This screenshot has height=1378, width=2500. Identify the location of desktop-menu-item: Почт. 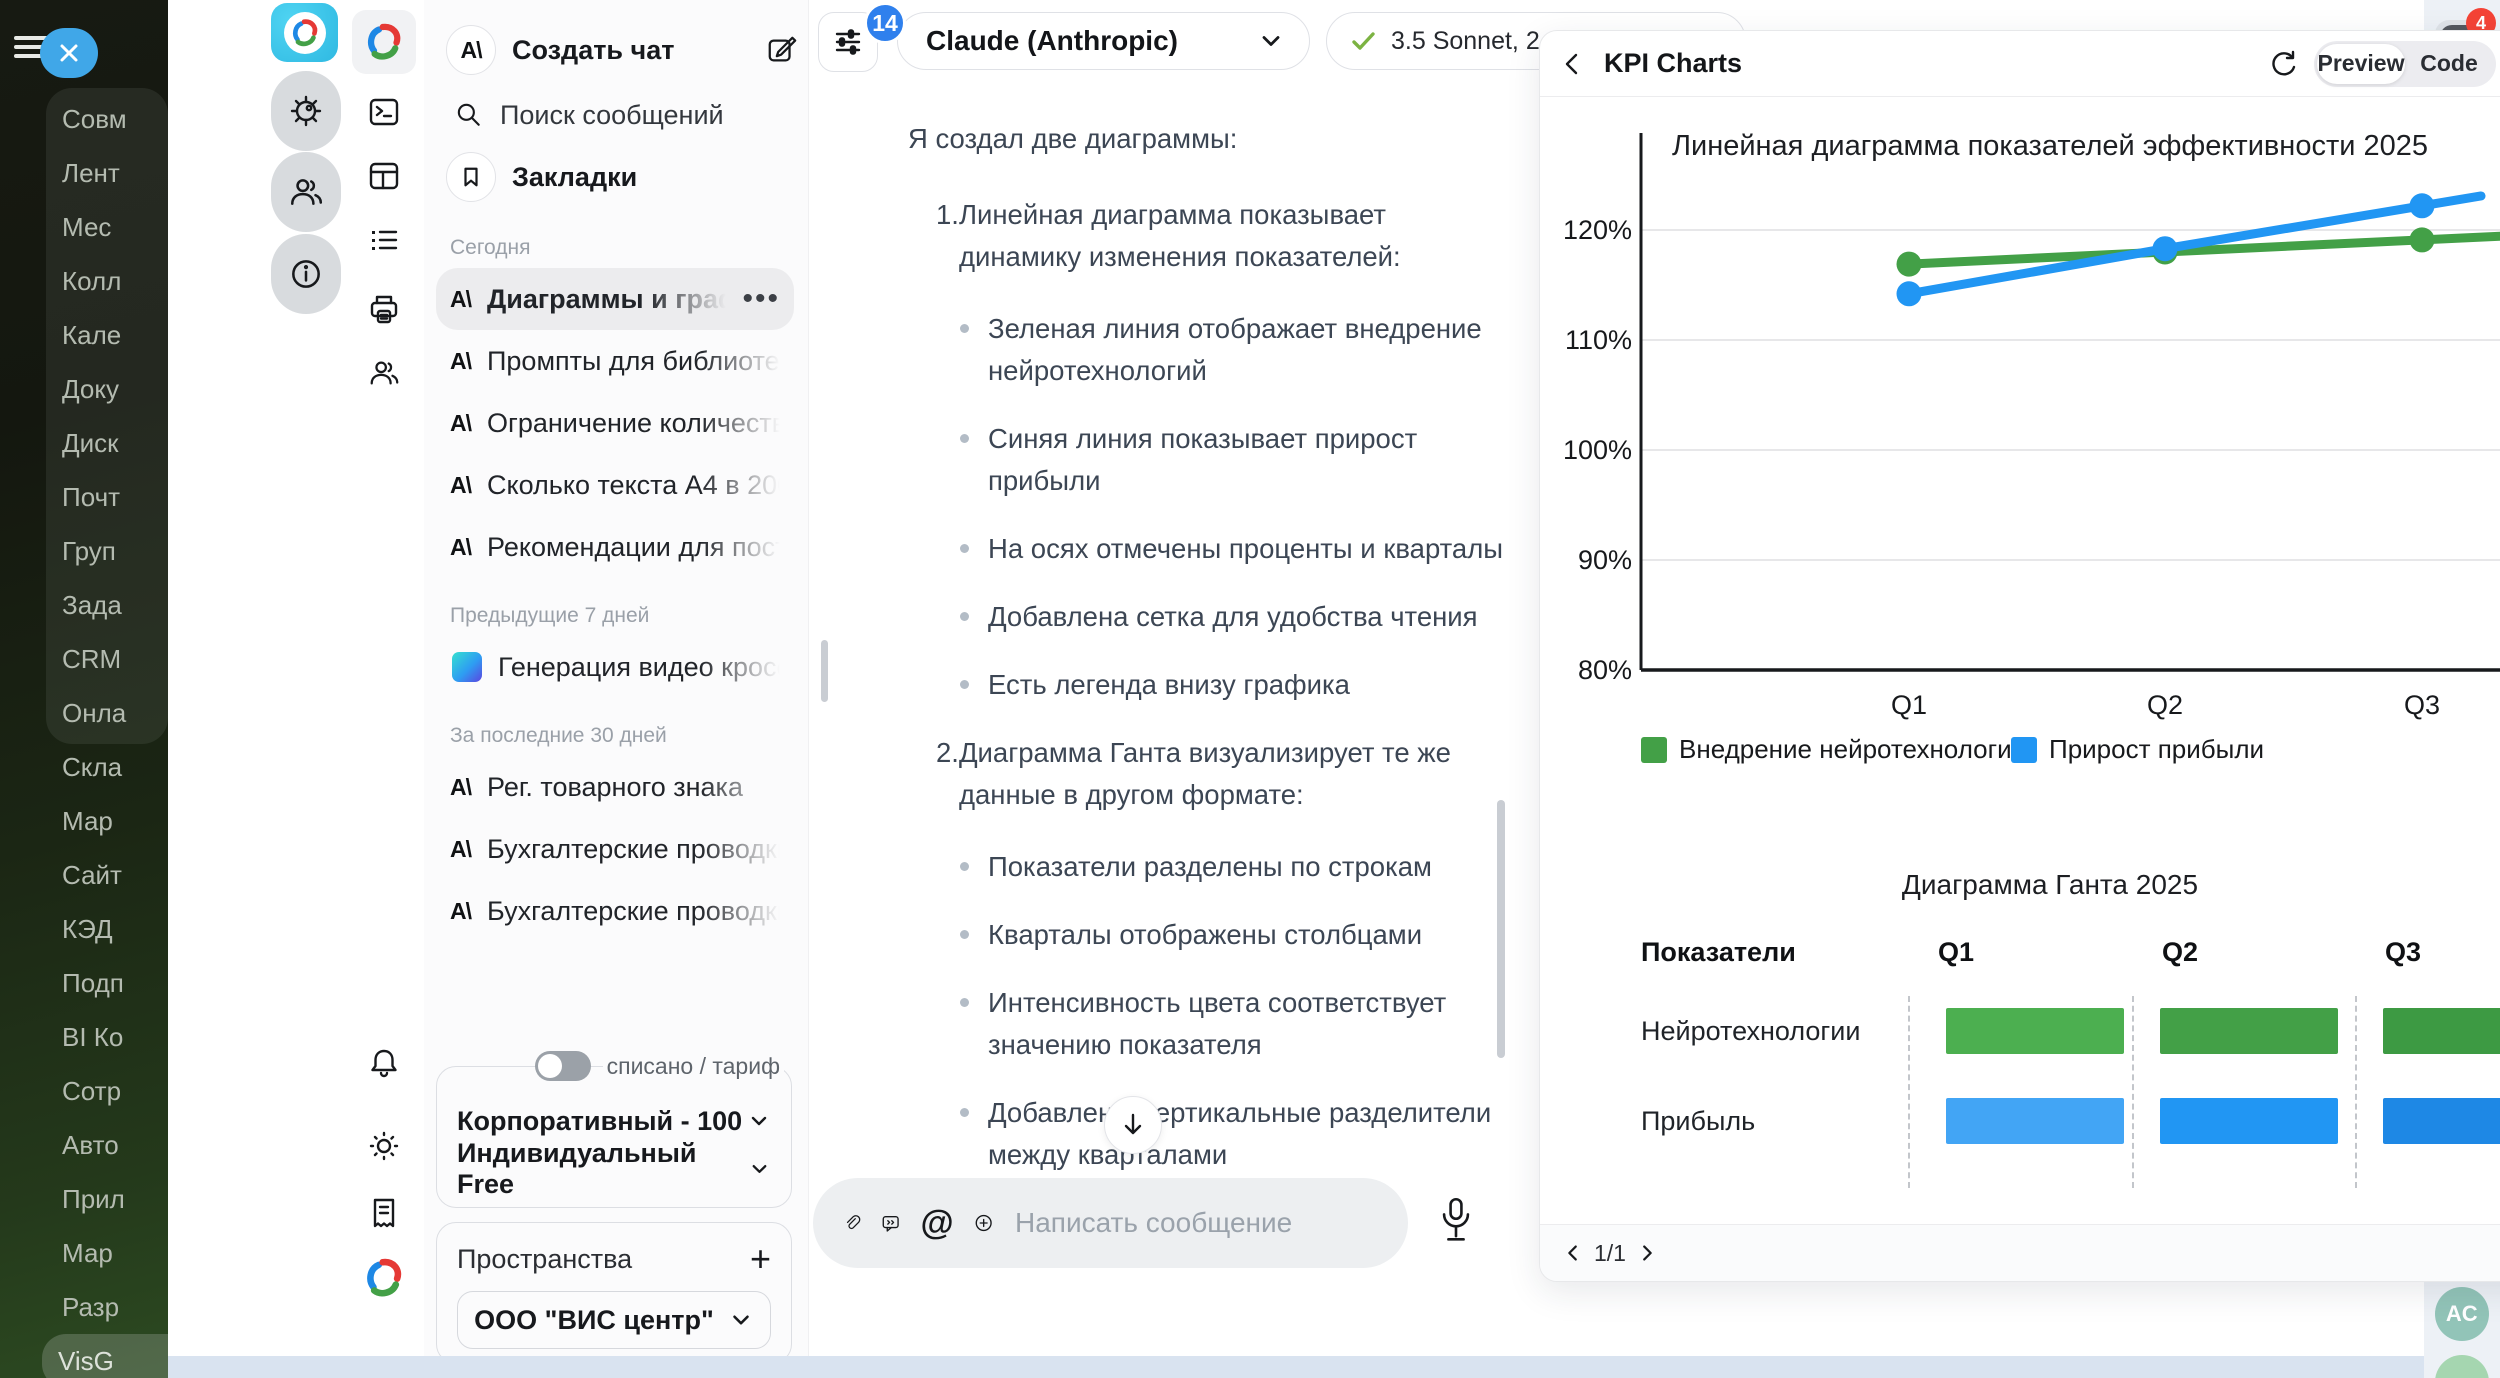
(91, 497).